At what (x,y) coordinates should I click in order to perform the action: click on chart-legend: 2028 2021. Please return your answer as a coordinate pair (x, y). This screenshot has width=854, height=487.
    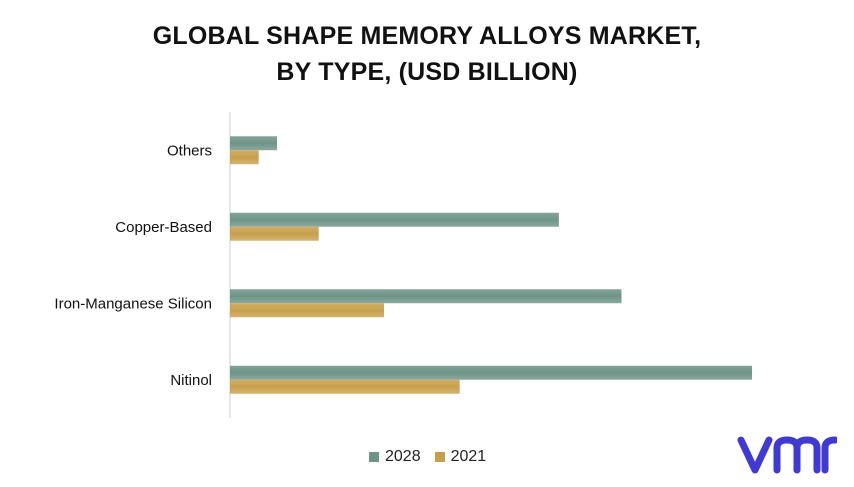
    Looking at the image, I should click on (434, 457).